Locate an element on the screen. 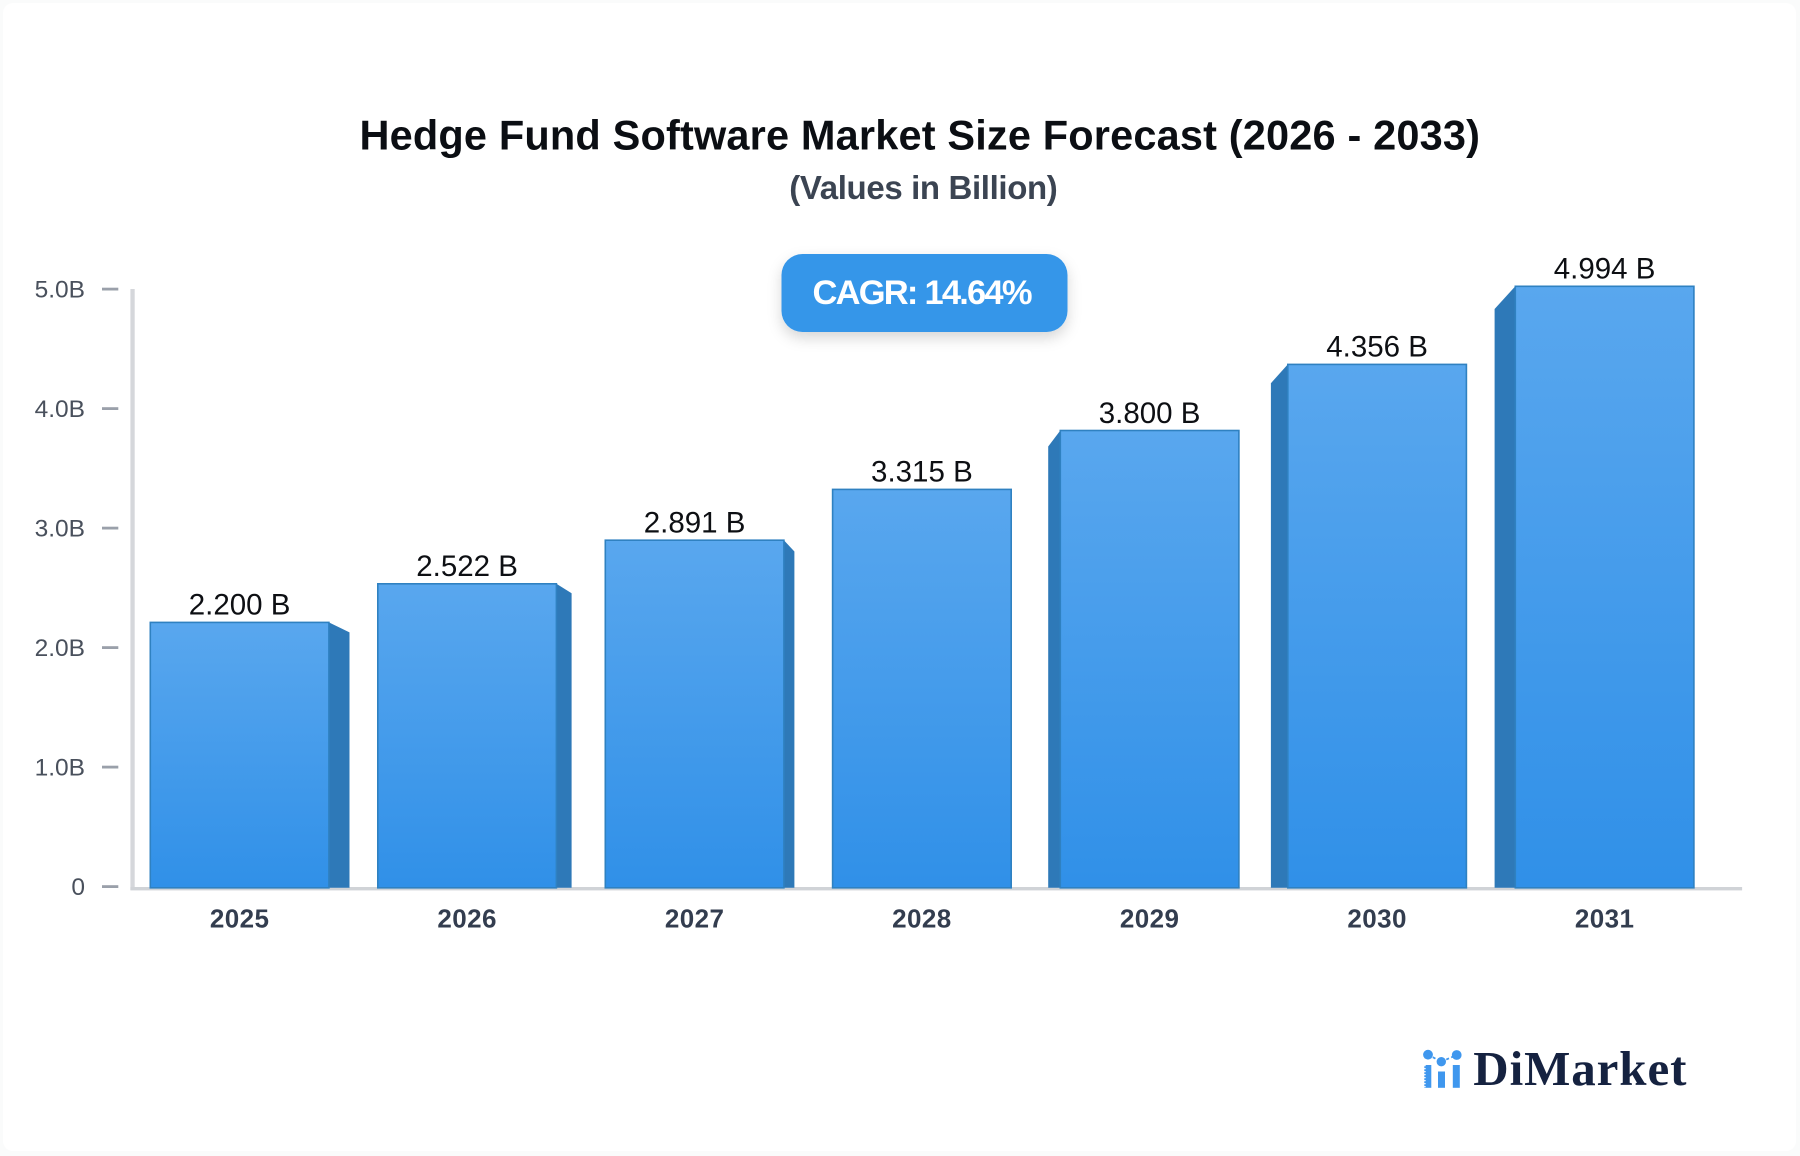 The height and width of the screenshot is (1156, 1800). svg-text: 2.0B is located at coordinates (60, 648).